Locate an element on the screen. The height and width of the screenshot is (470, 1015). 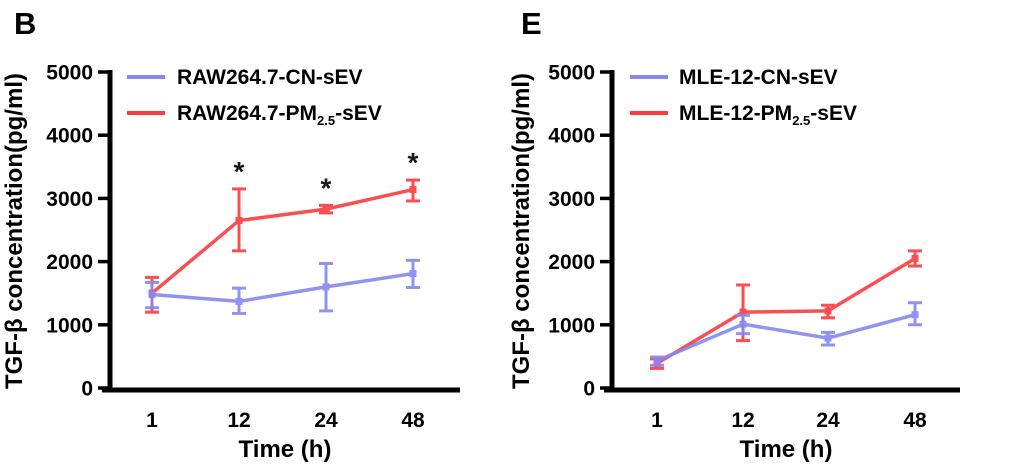
series-raw264-7-cn-sev is located at coordinates (282, 286).